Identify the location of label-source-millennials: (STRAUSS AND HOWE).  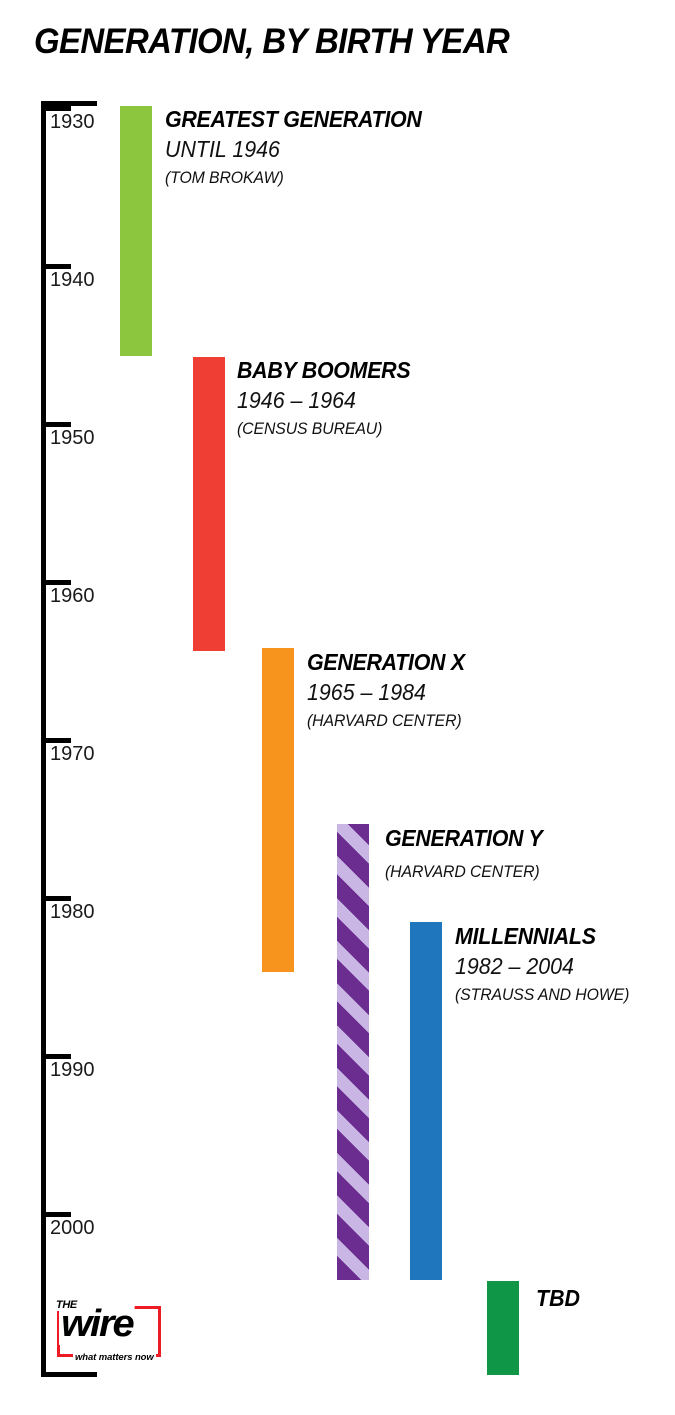
(542, 994).